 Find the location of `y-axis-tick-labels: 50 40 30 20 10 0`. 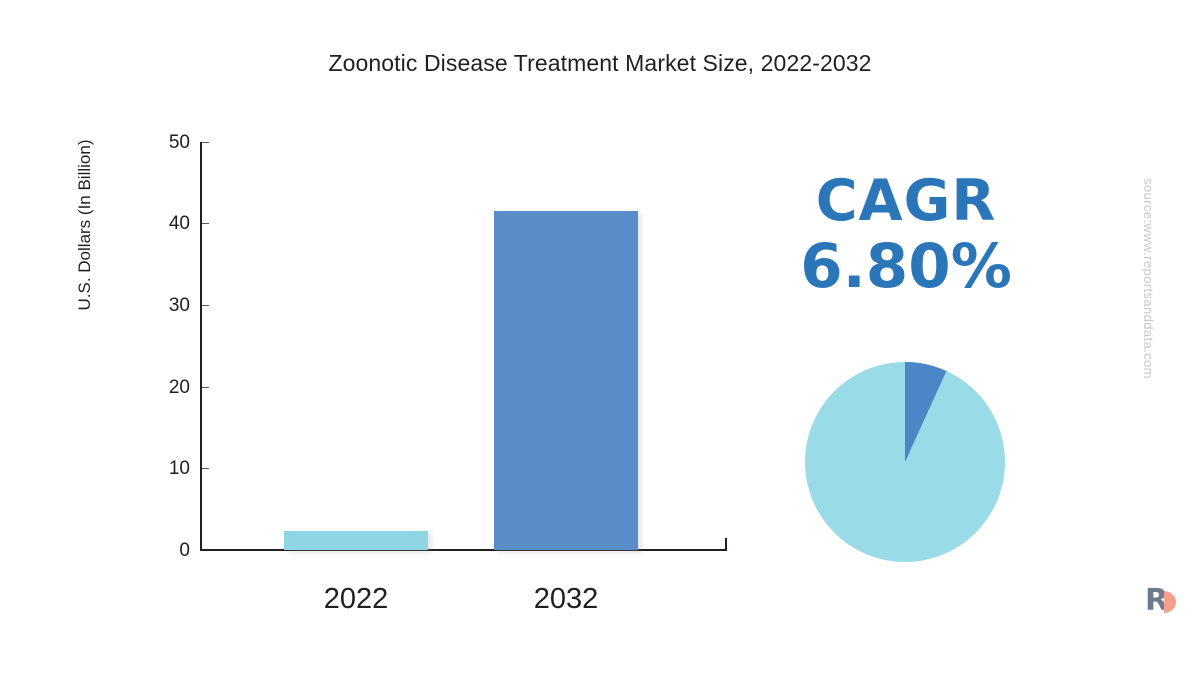

y-axis-tick-labels: 50 40 30 20 10 0 is located at coordinates (167, 337).